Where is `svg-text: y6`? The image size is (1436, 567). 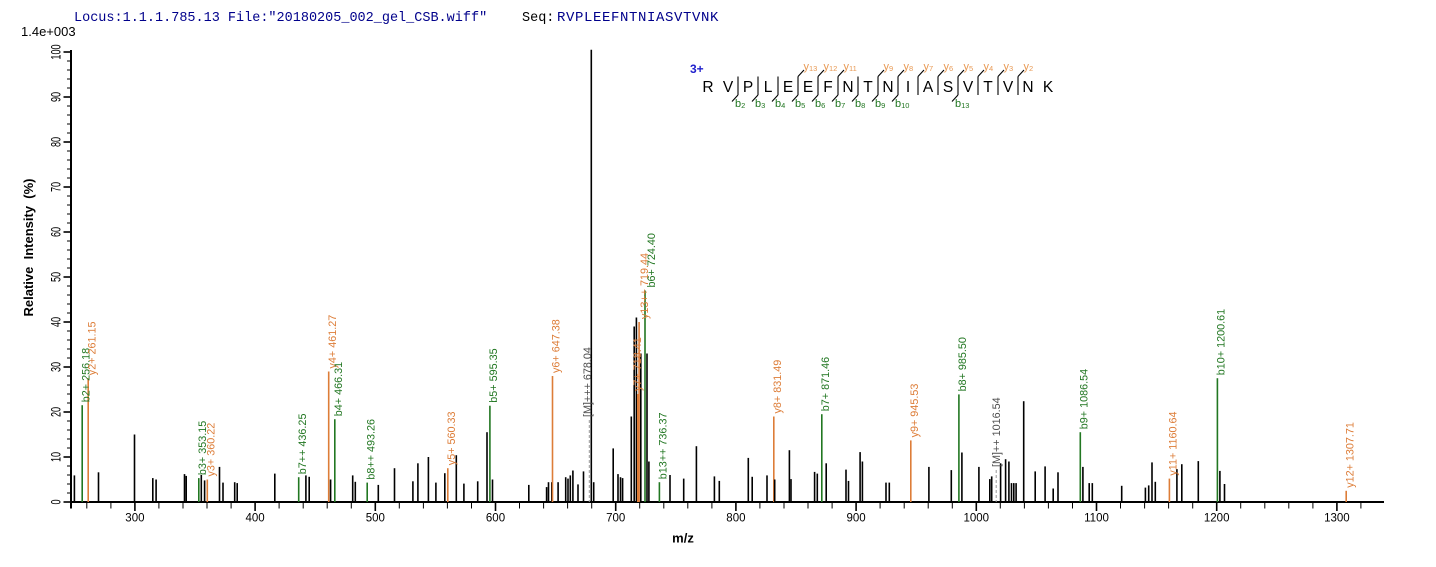 svg-text: y6 is located at coordinates (949, 67).